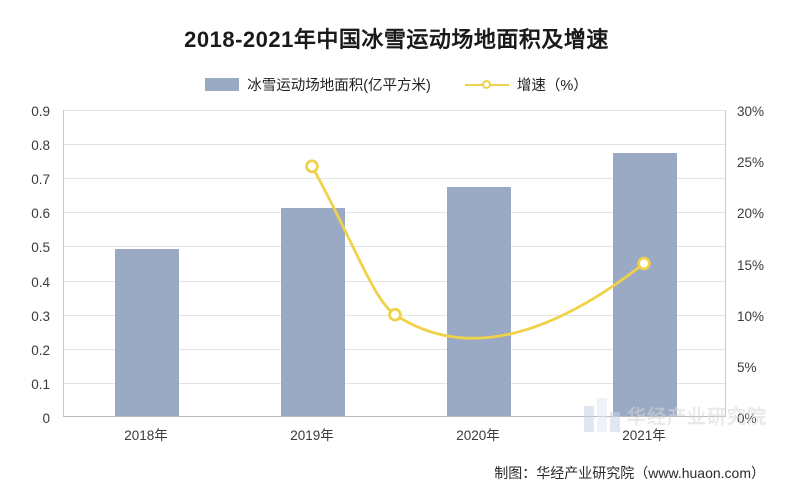  I want to click on line-point-2020, so click(395, 314).